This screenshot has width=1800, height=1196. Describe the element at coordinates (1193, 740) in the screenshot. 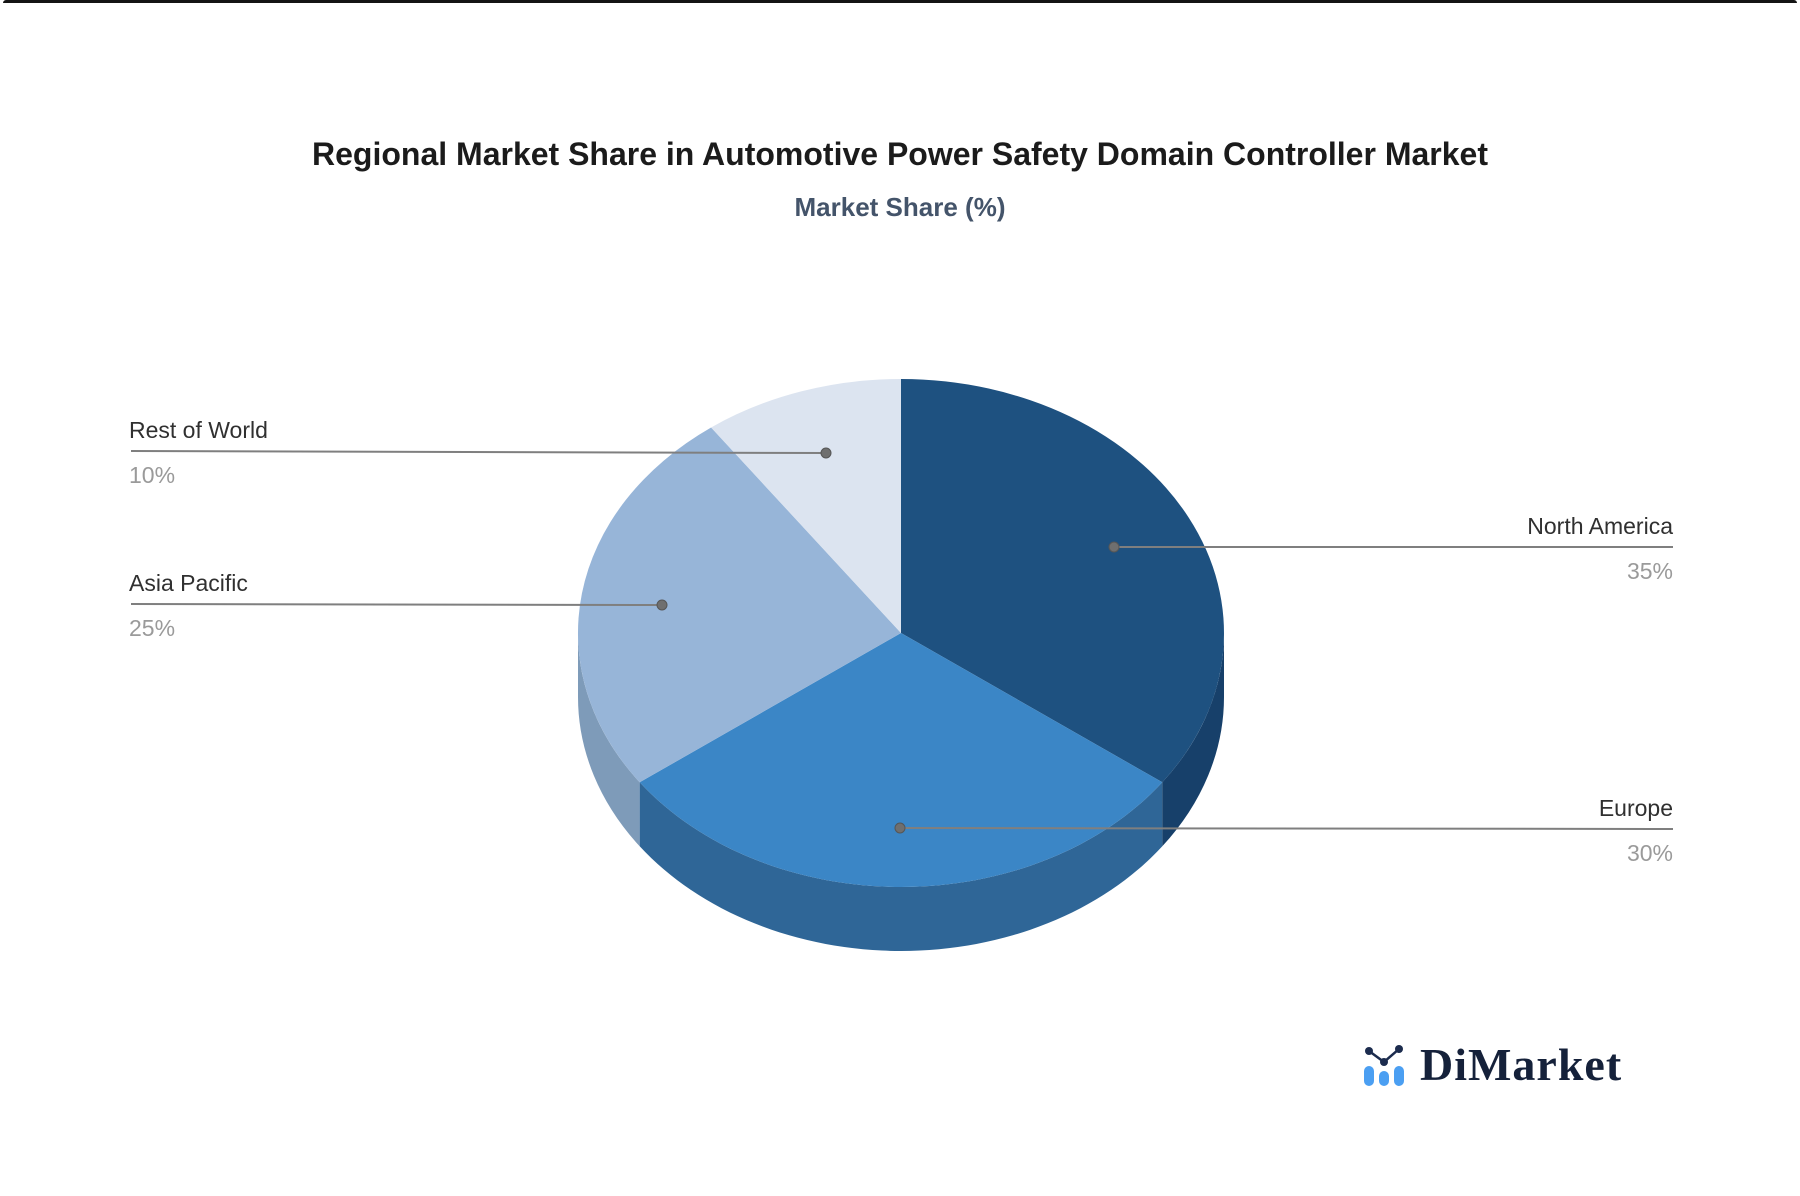

I see `pie-slice-north-america-depth` at that location.